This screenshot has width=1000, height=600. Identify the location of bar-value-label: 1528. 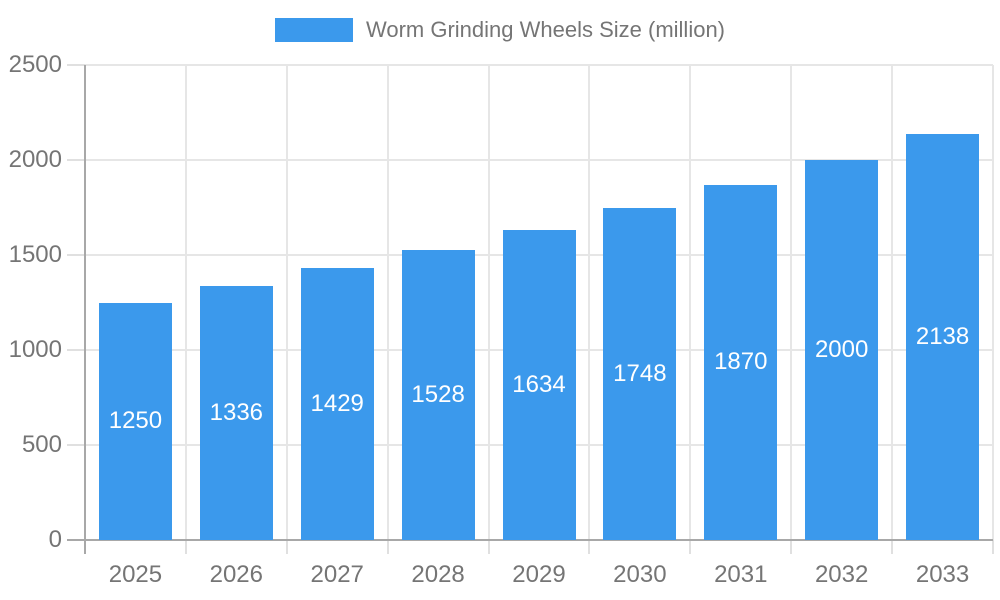
(438, 394).